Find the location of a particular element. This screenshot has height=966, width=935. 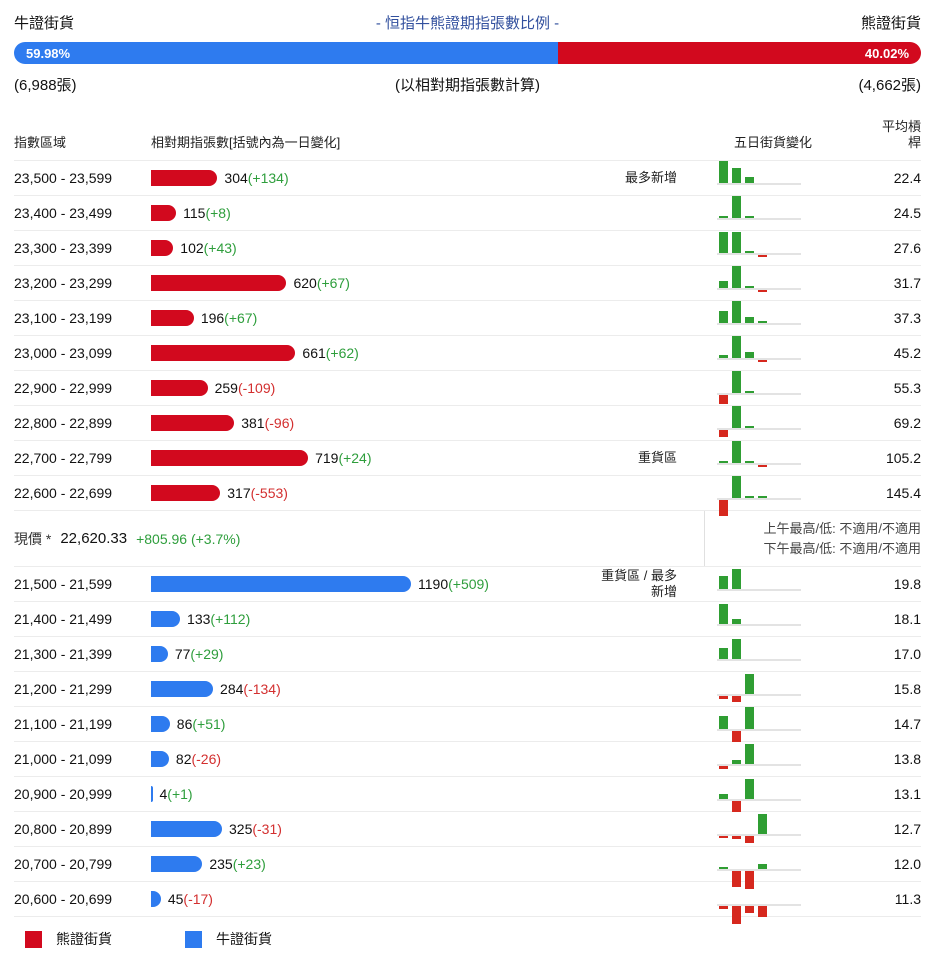

table-row: 23,000 - 23,099 661(+62) 45.2 is located at coordinates (467, 353).